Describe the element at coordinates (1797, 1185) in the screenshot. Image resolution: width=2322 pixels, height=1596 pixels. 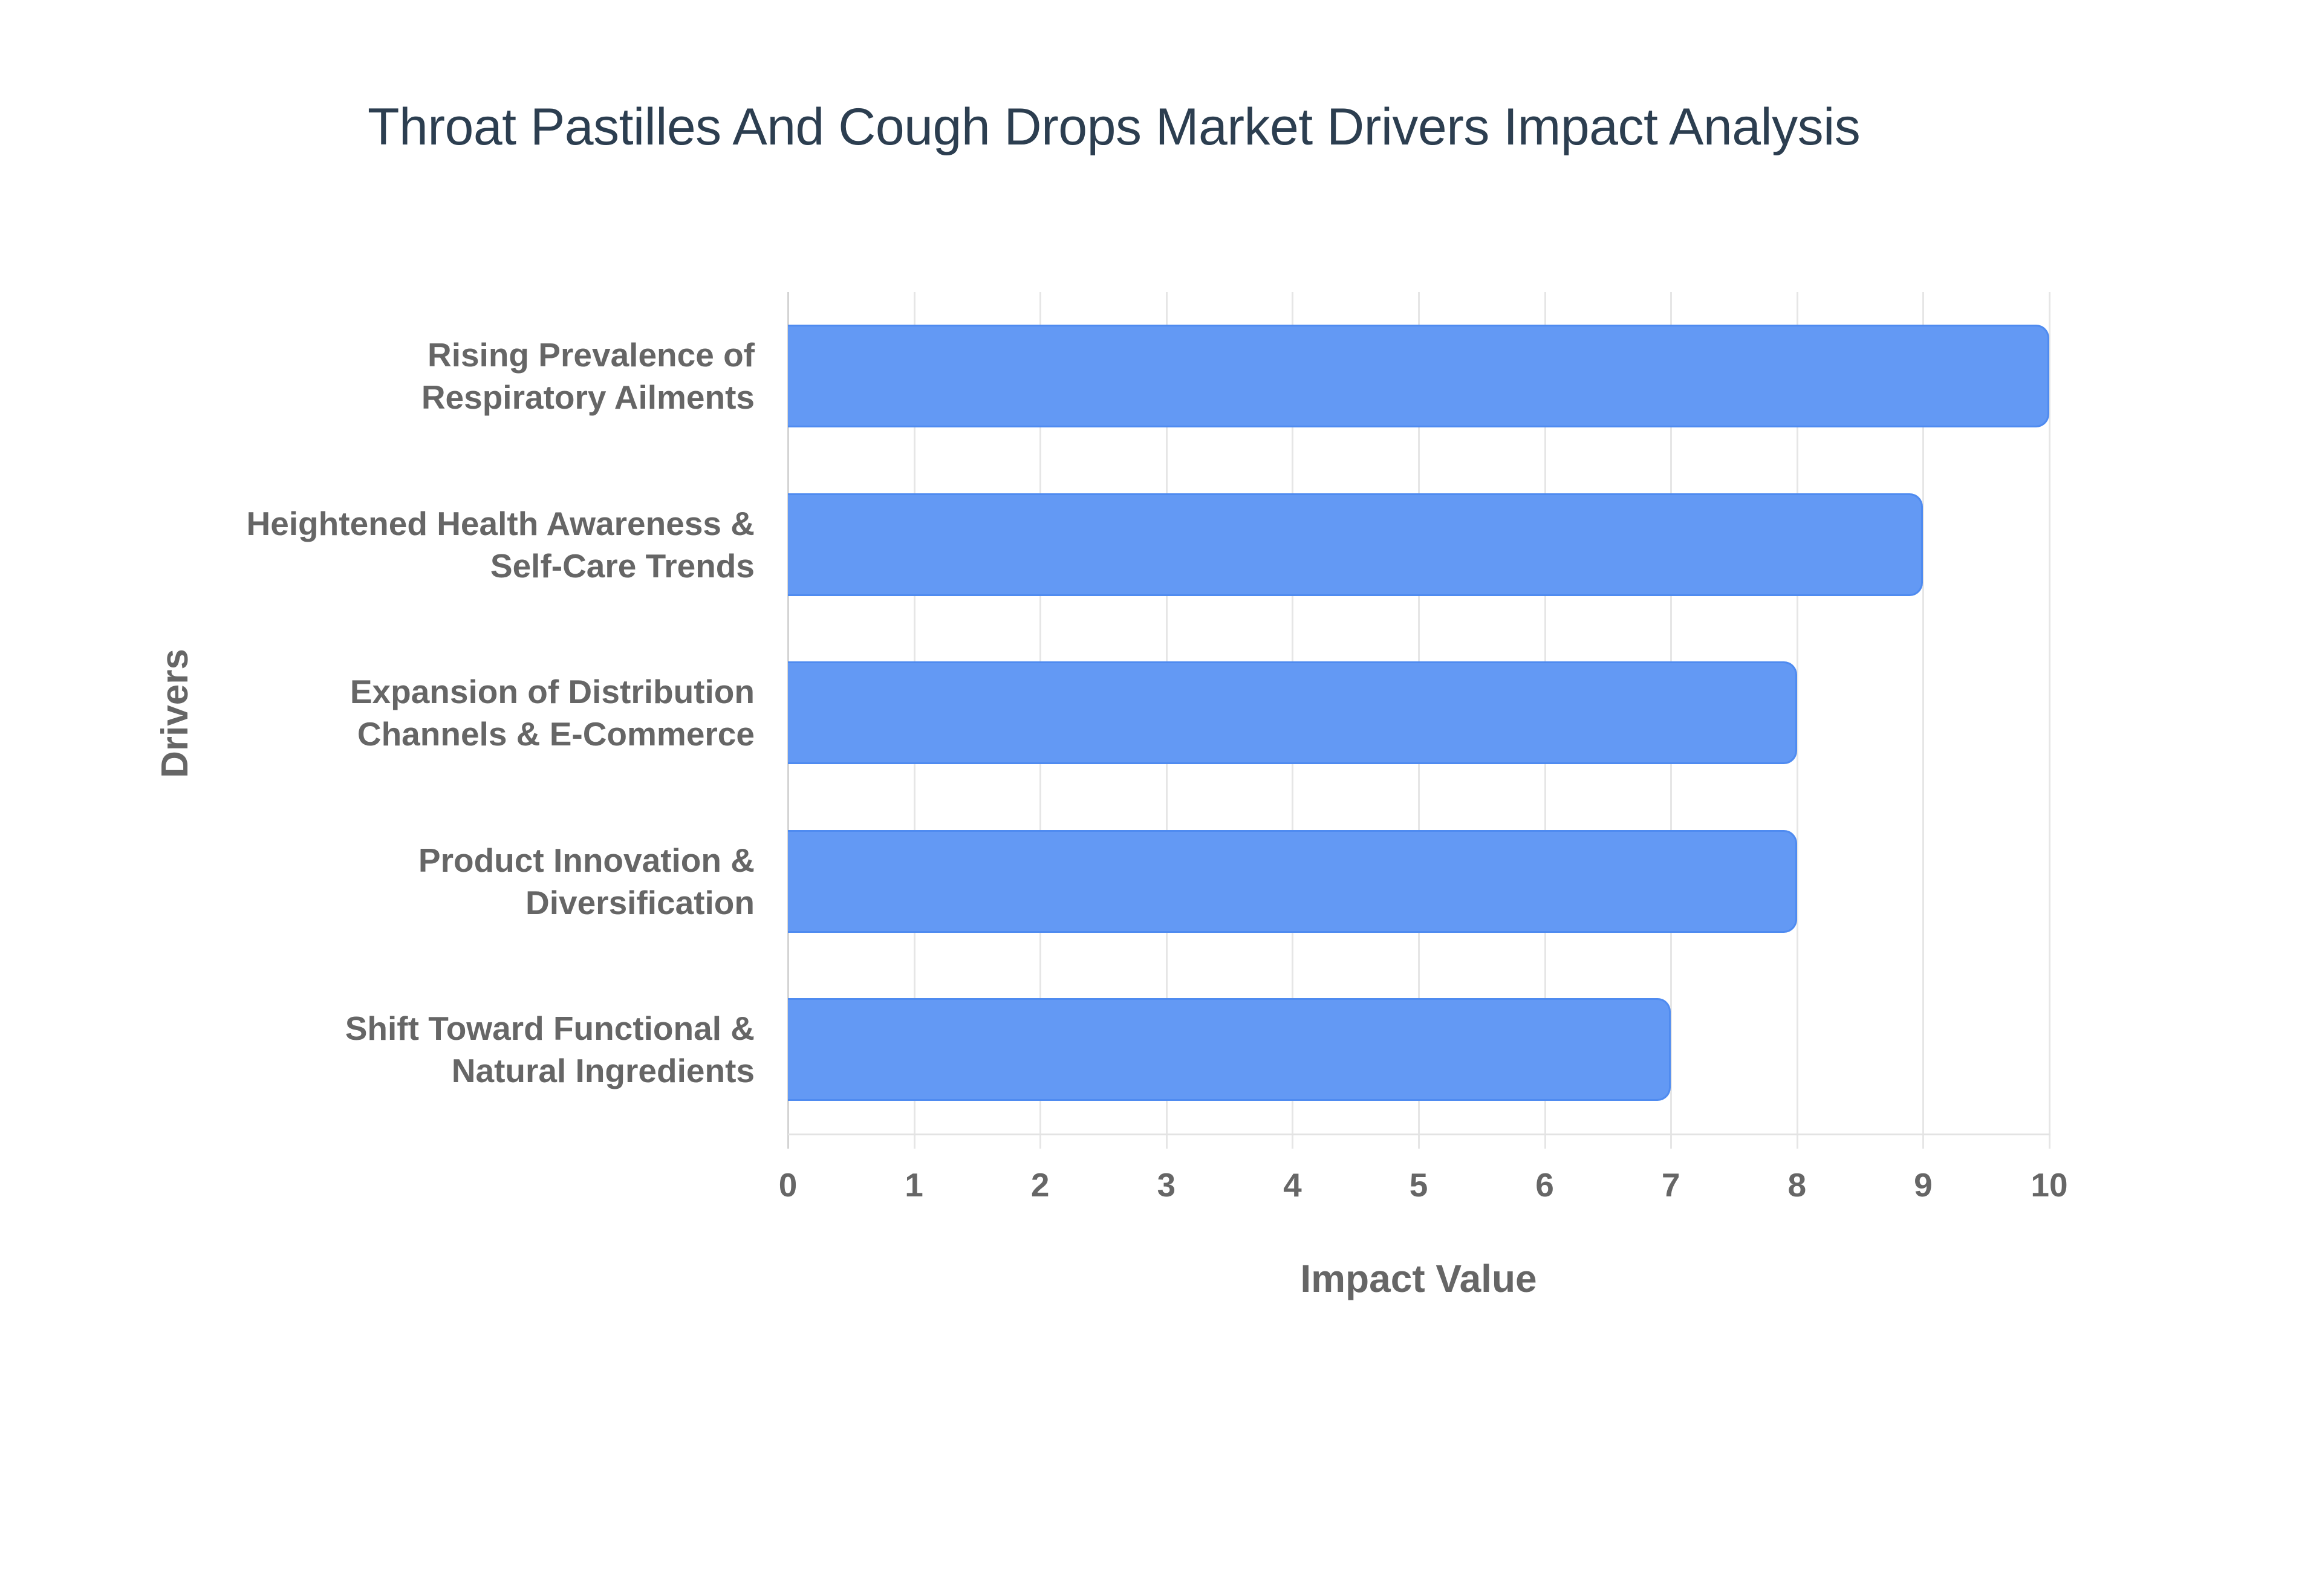
I see `x-tick-label: 8` at that location.